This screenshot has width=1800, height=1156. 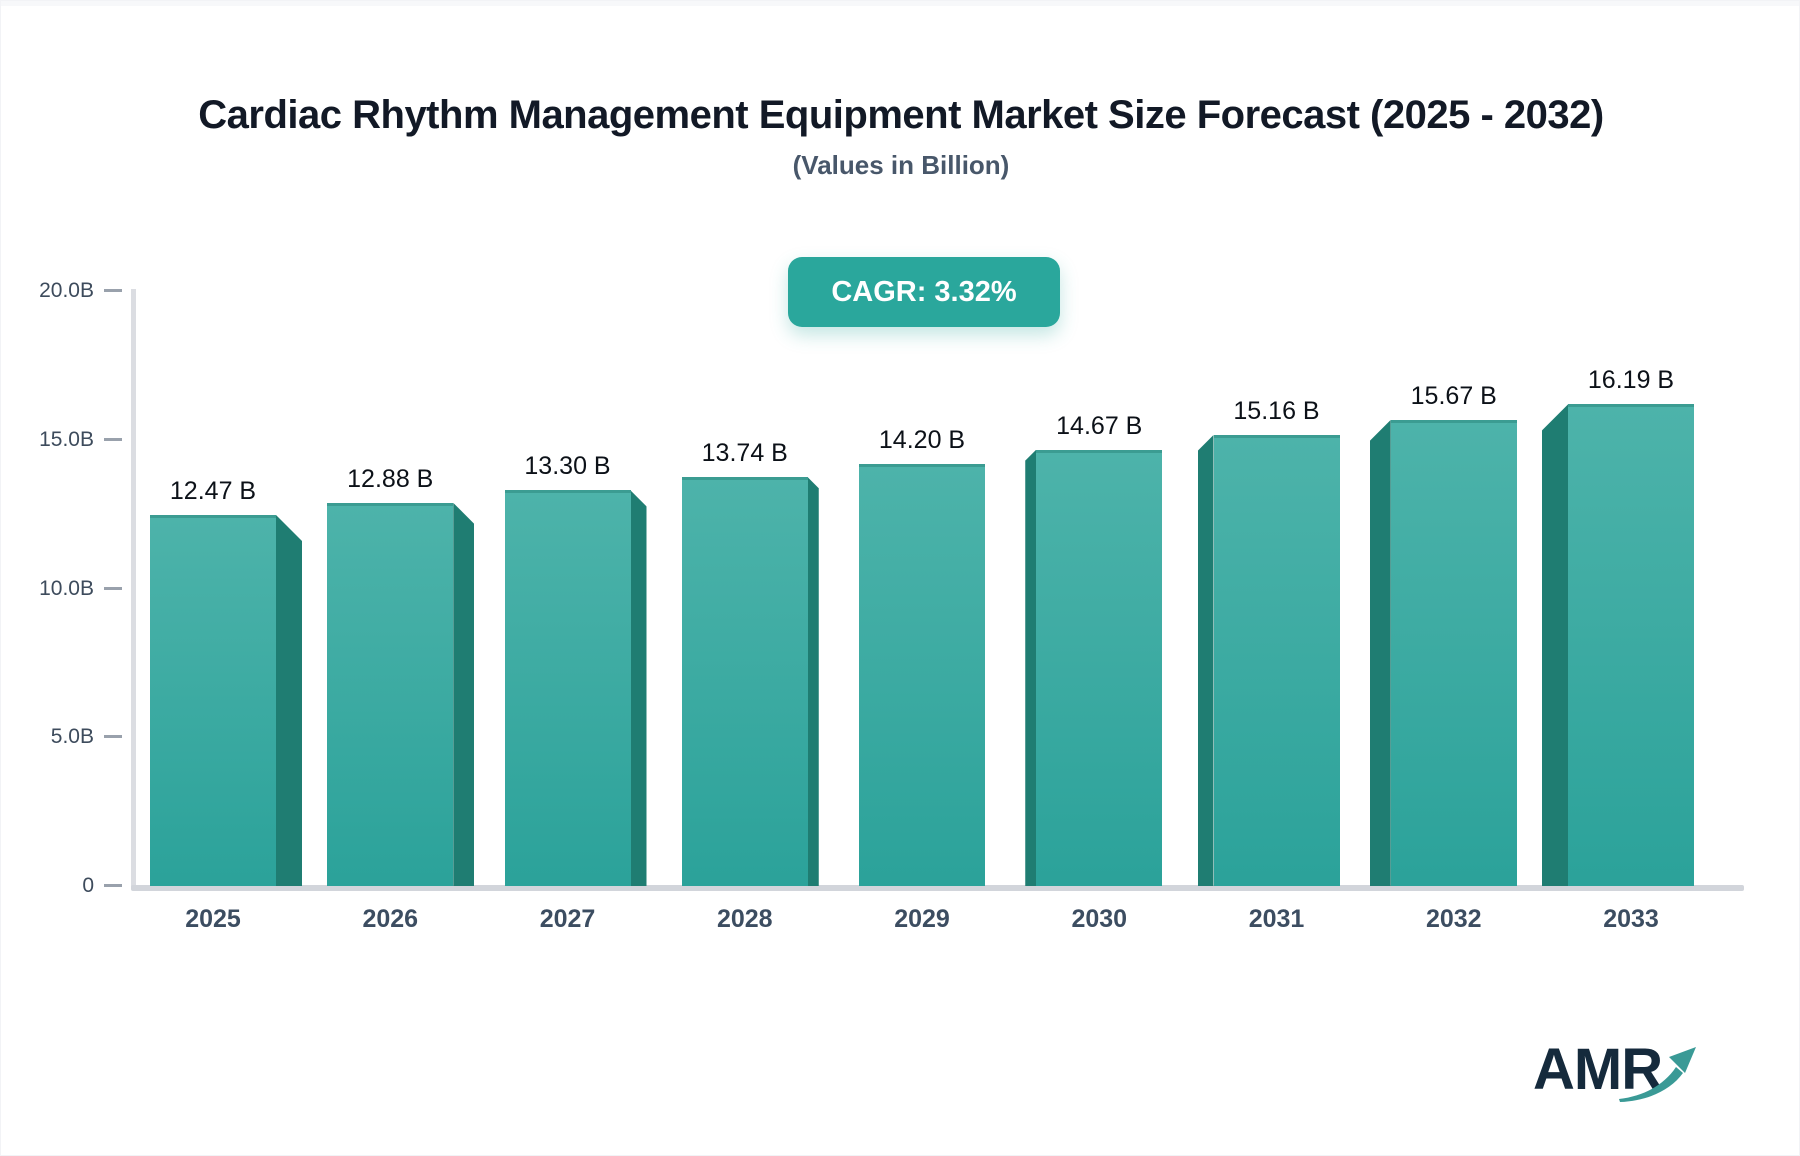 What do you see at coordinates (744, 919) in the screenshot?
I see `x-axis-label: 2028` at bounding box center [744, 919].